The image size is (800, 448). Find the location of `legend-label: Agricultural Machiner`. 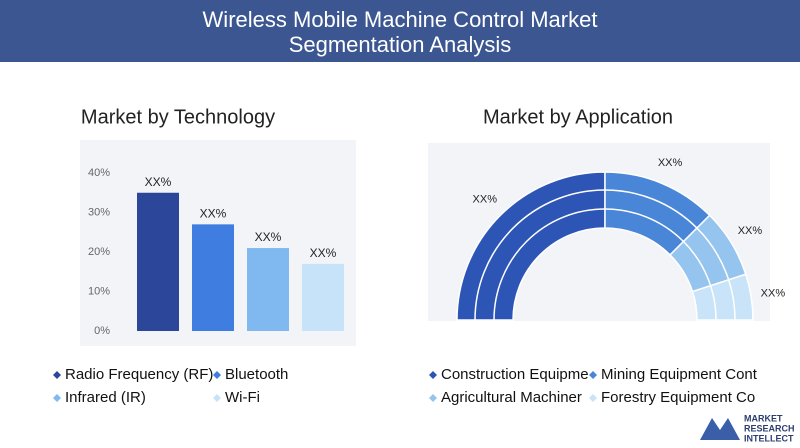

legend-label: Agricultural Machiner is located at coordinates (511, 397).